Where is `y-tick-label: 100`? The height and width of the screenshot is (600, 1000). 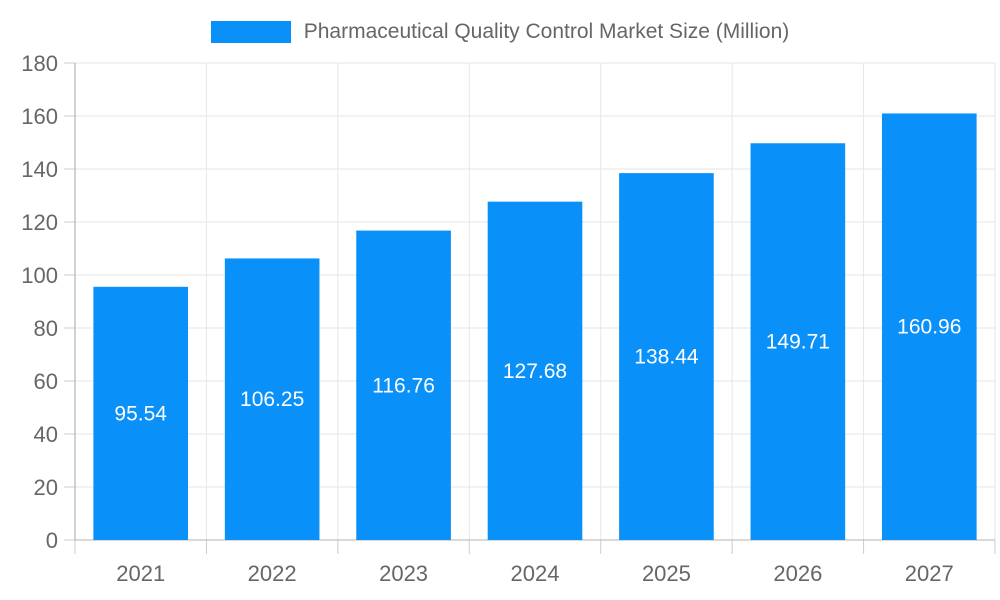 y-tick-label: 100 is located at coordinates (39, 275).